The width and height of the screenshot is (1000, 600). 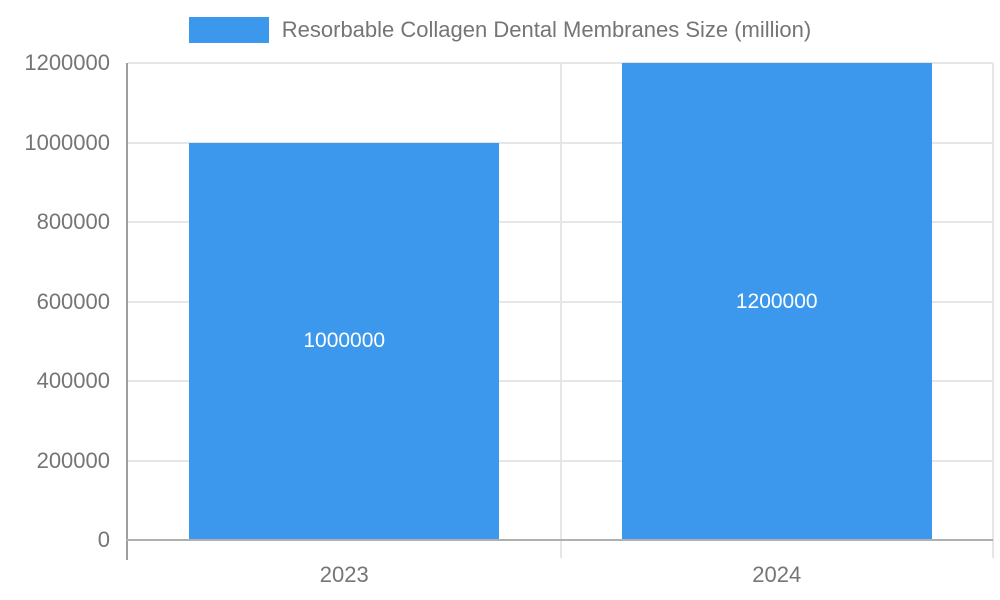 I want to click on y-tick-label: 400000, so click(x=73, y=380).